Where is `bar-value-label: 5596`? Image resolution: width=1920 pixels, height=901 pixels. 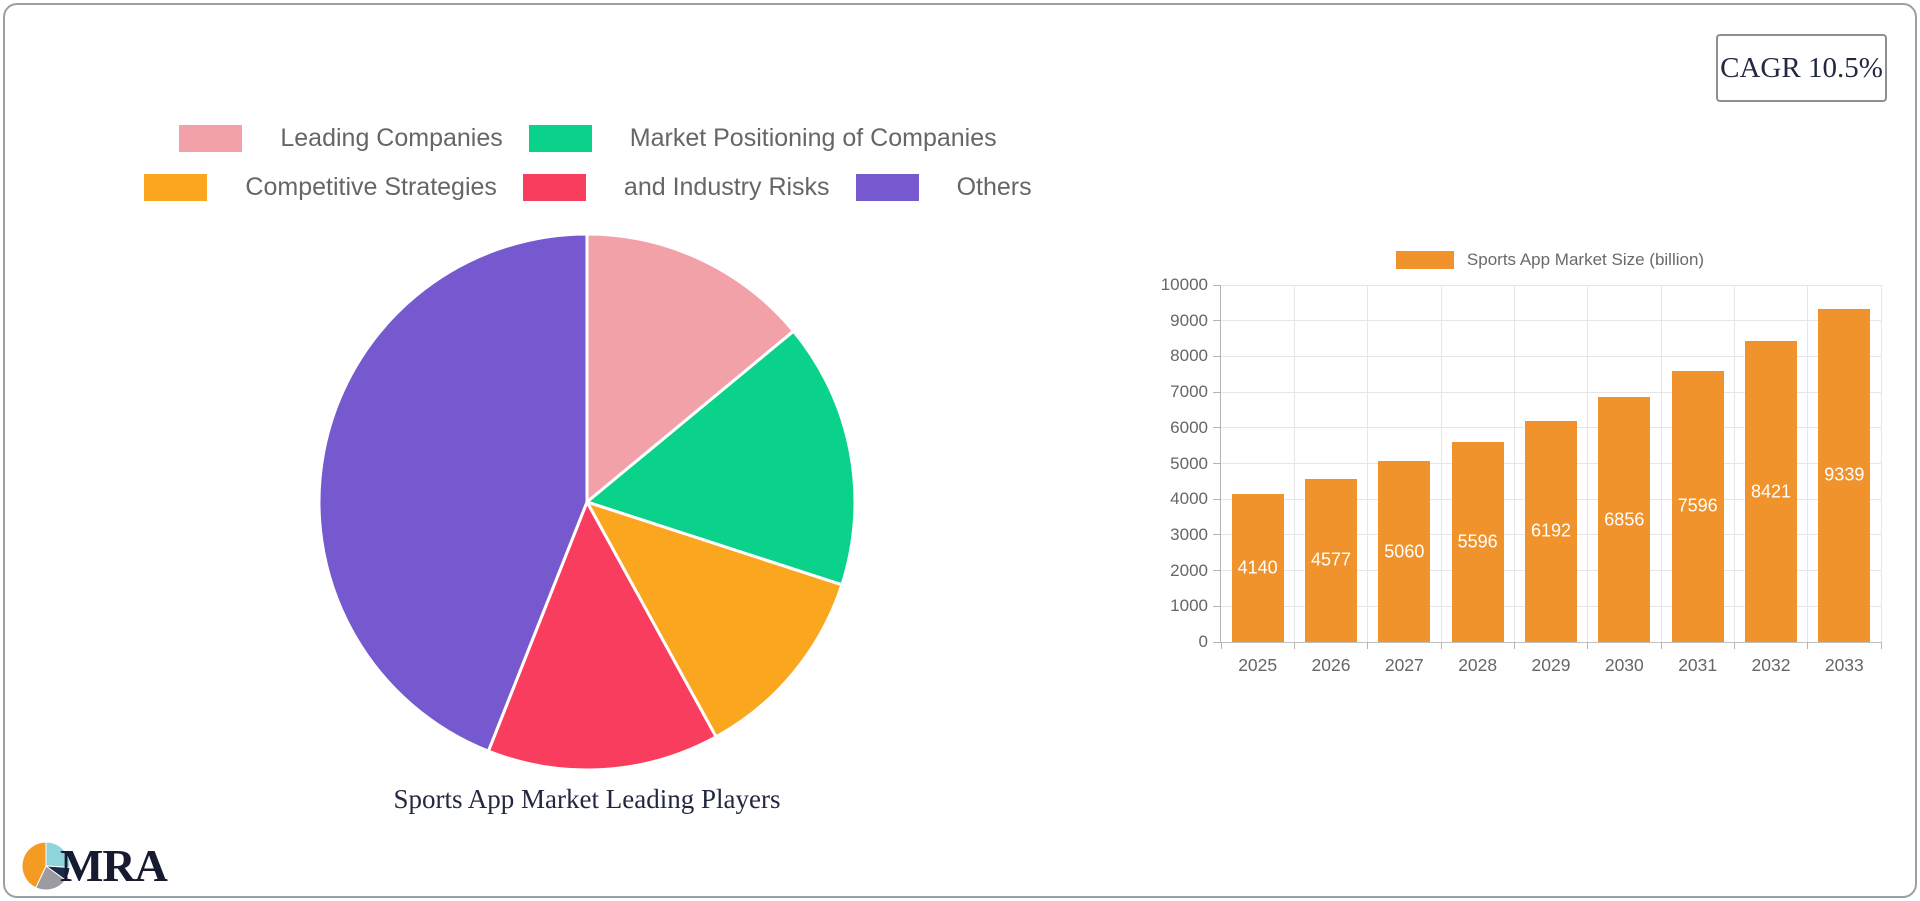 bar-value-label: 5596 is located at coordinates (1477, 541).